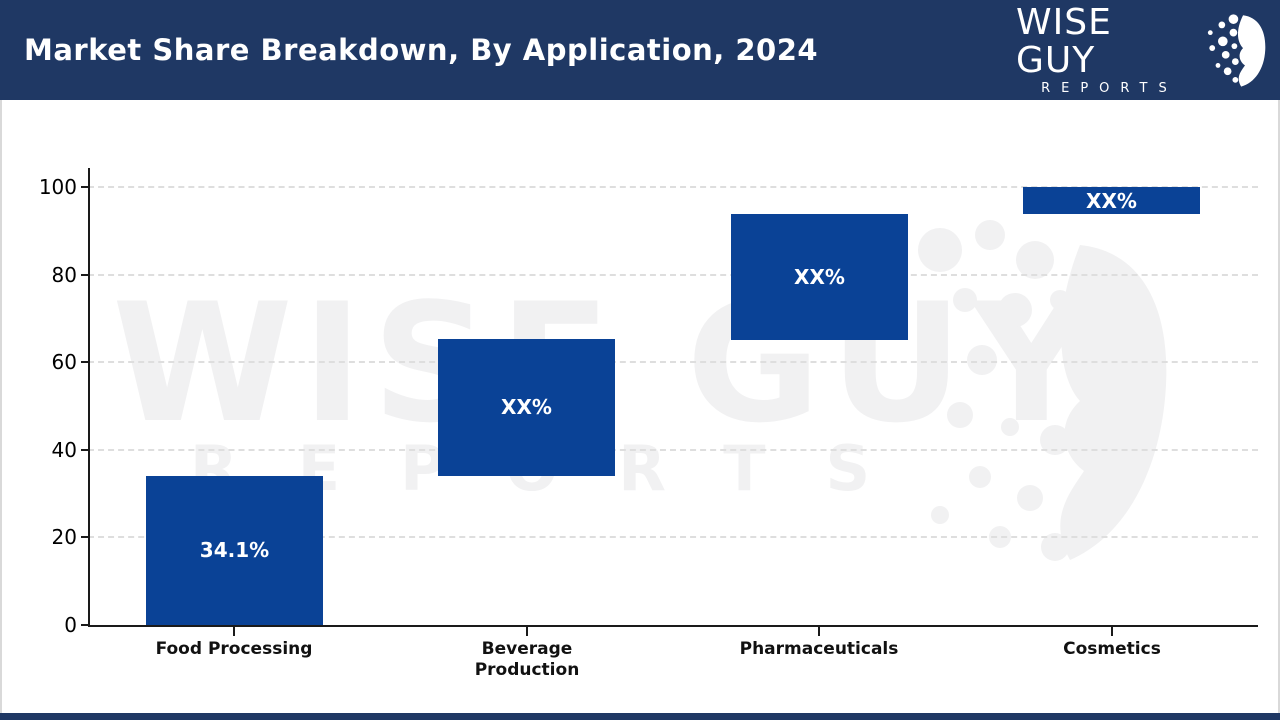 The width and height of the screenshot is (1280, 720). I want to click on bar-value-label-0: 34.1%, so click(234, 550).